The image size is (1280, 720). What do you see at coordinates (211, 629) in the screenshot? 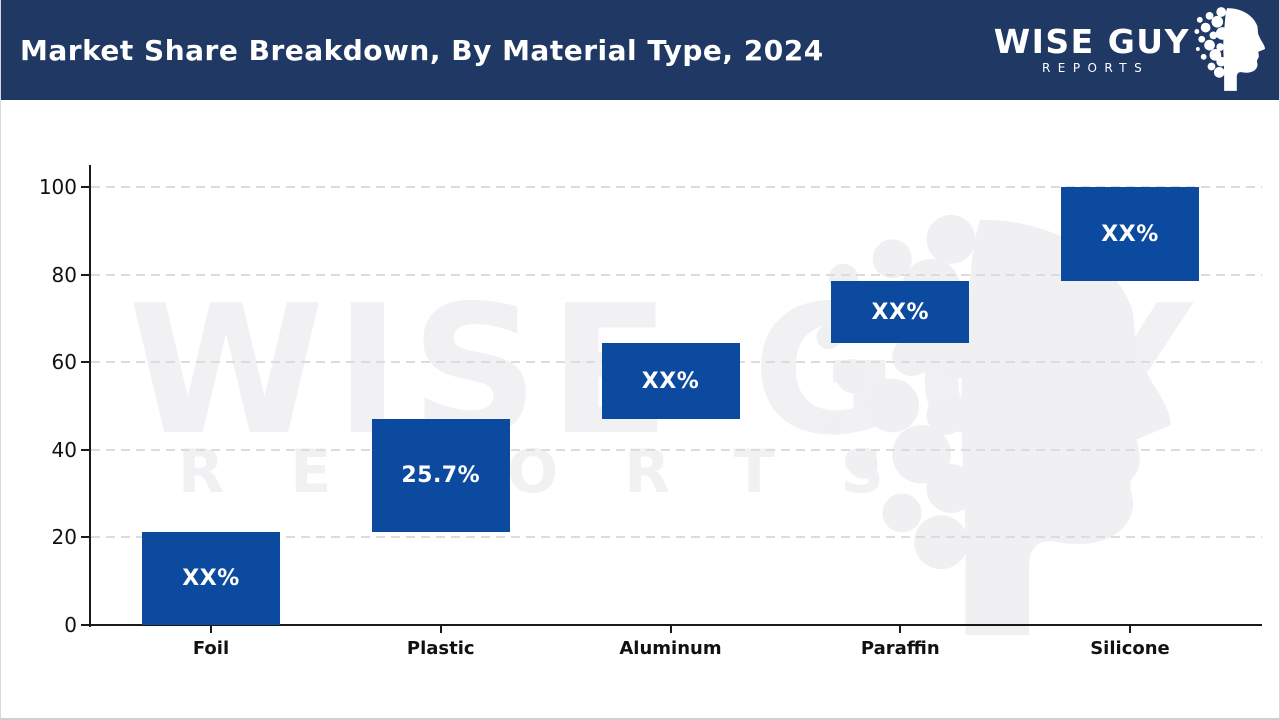
I see `x-tick-mark-foil` at bounding box center [211, 629].